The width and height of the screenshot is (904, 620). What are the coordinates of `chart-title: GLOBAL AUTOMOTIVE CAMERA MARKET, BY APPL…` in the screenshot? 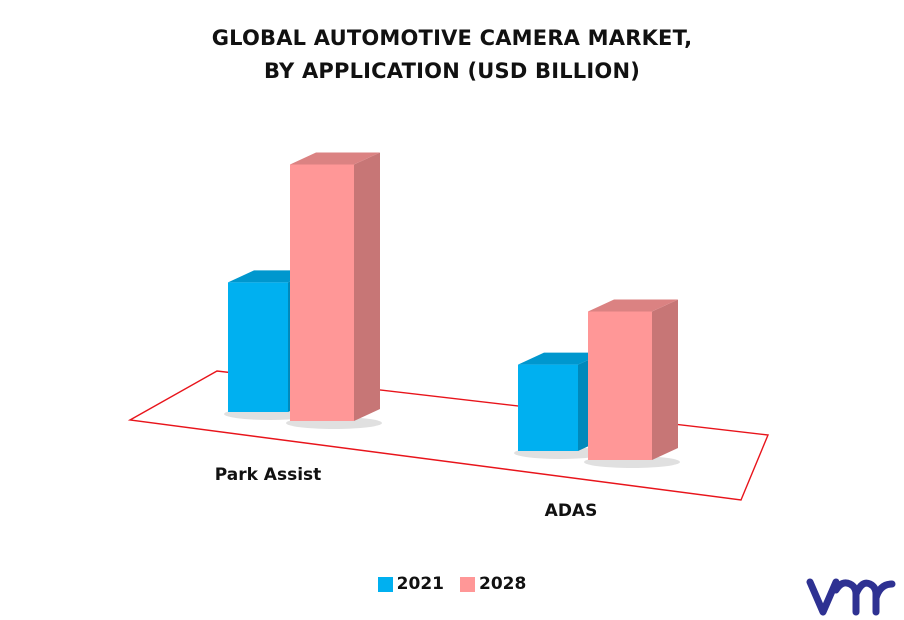 It's located at (452, 55).